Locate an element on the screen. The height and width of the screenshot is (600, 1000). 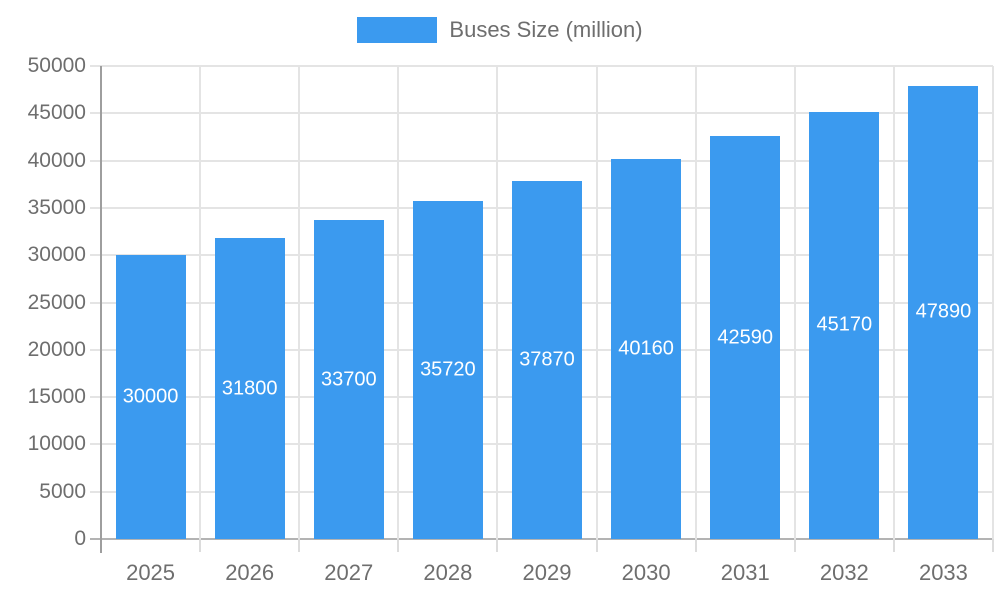
y-axis-label: 20000 is located at coordinates (56, 349).